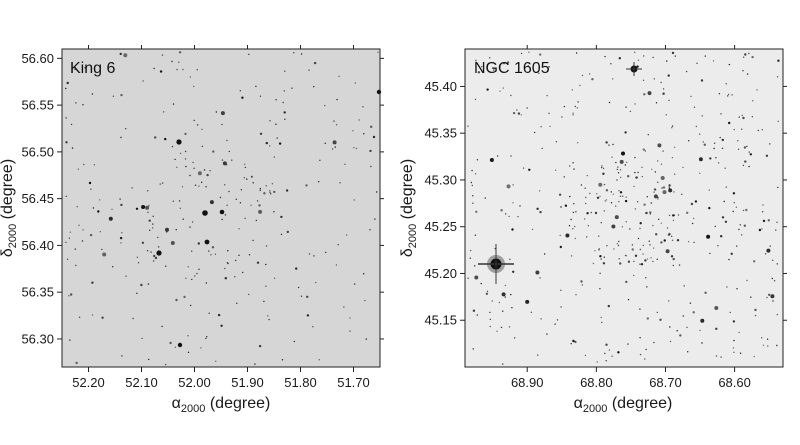 The height and width of the screenshot is (445, 800). I want to click on king6-y-axis-label: δ2000 (degree), so click(9, 208).